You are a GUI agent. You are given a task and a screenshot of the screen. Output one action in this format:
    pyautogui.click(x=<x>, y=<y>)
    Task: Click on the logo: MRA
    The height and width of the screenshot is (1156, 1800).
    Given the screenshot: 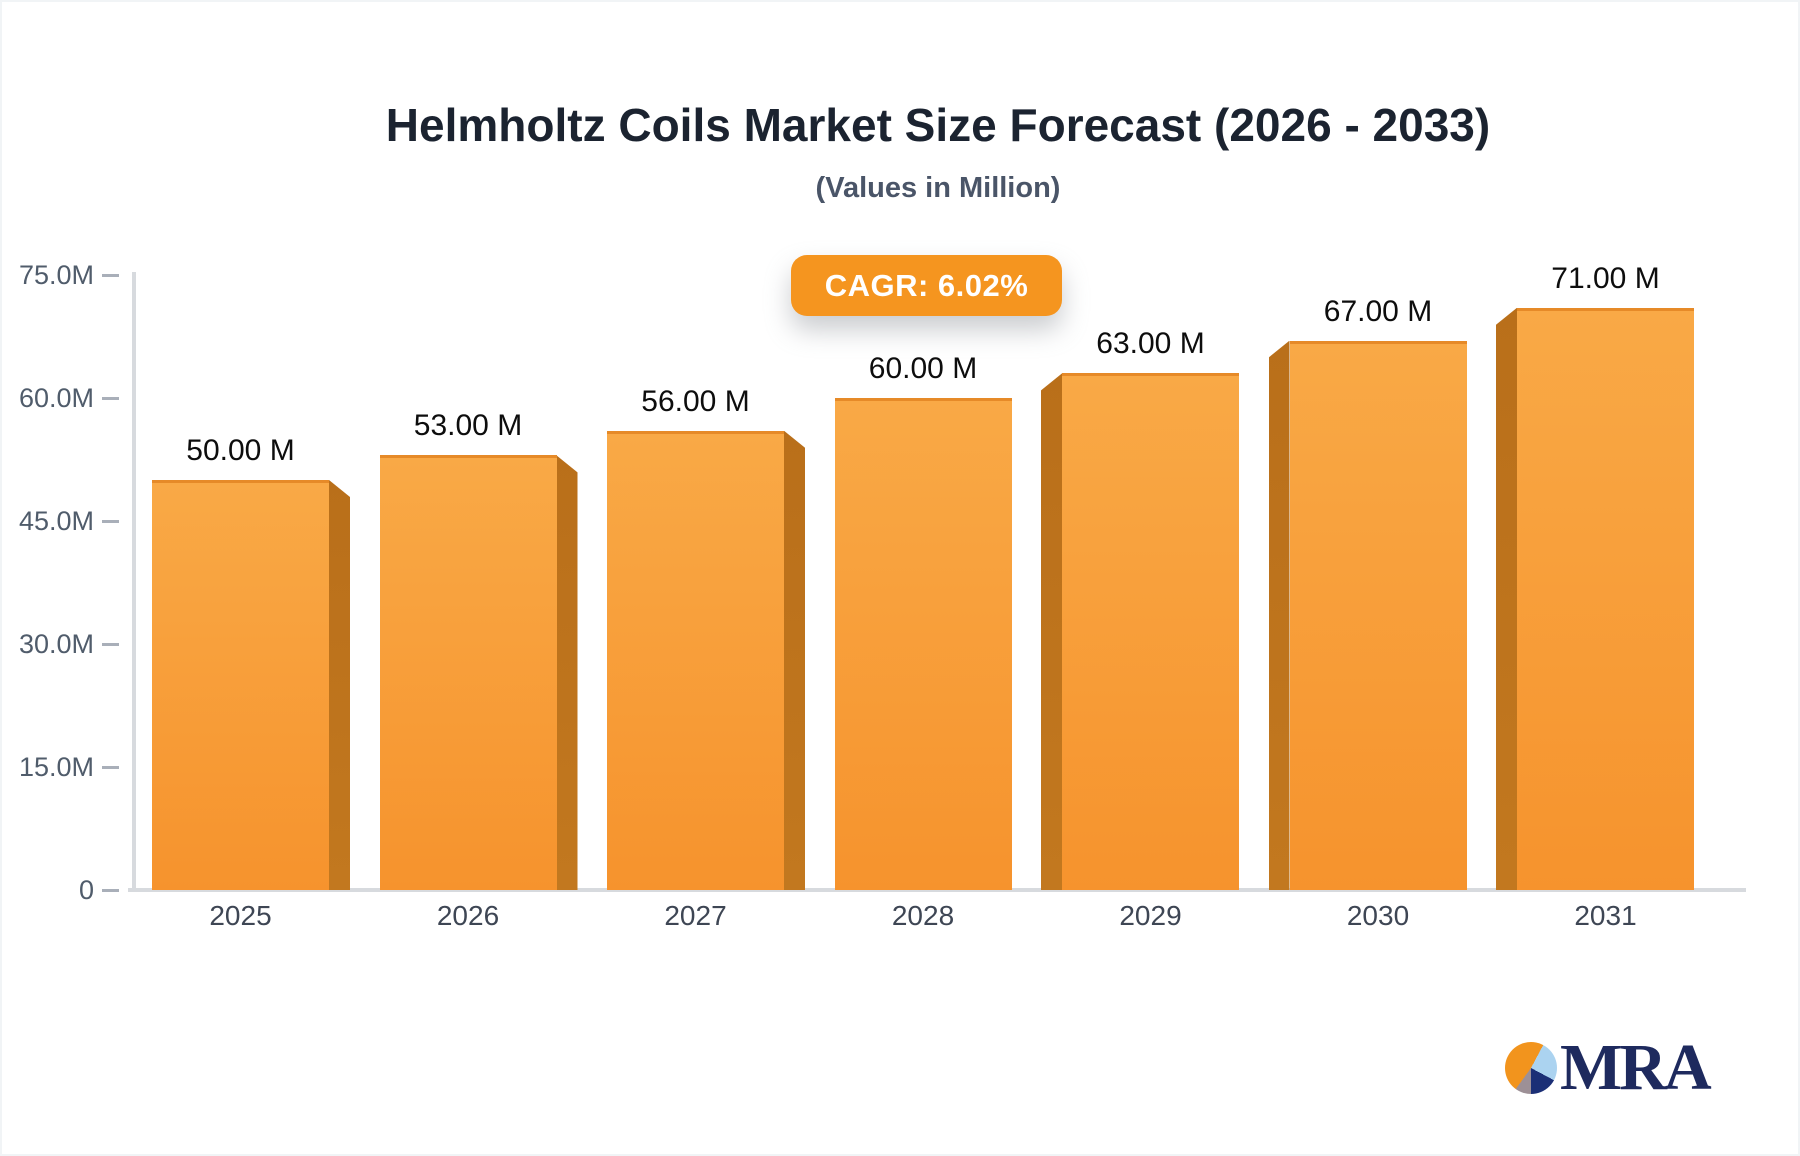 What is the action you would take?
    pyautogui.click(x=1608, y=1067)
    